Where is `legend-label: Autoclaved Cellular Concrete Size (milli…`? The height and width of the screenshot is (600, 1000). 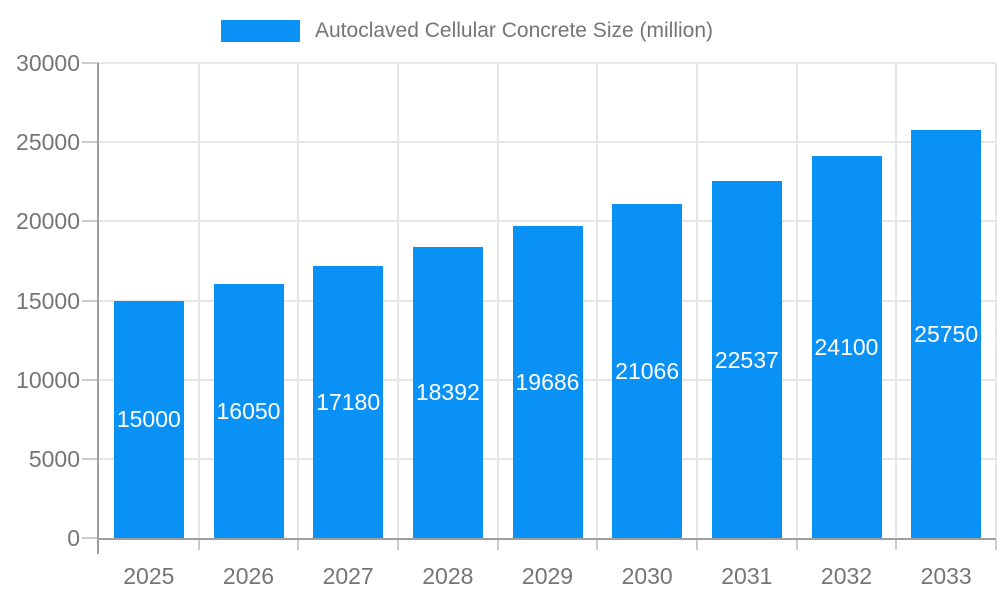
legend-label: Autoclaved Cellular Concrete Size (milli… is located at coordinates (514, 30).